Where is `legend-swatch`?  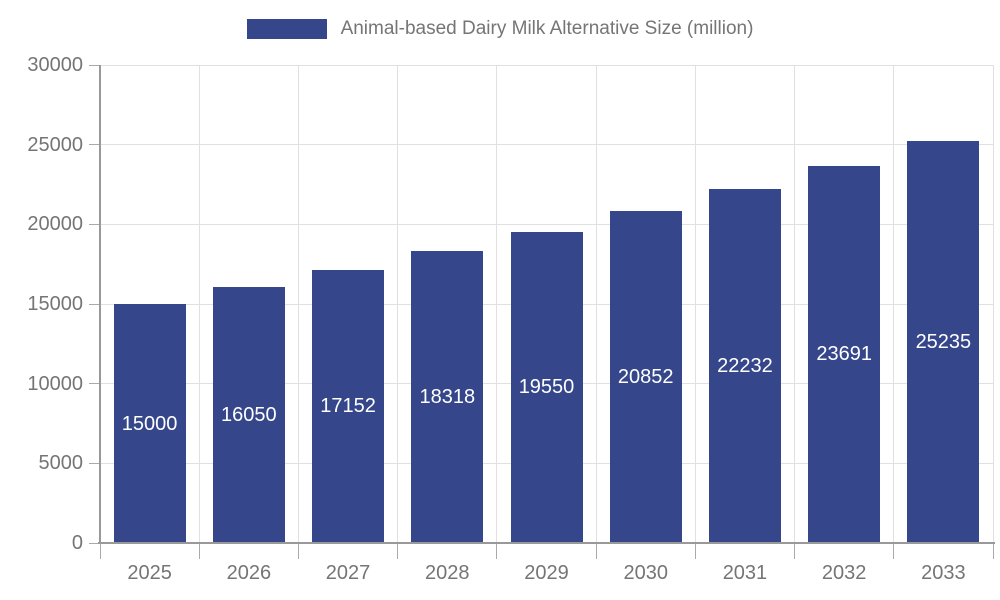 legend-swatch is located at coordinates (286, 29).